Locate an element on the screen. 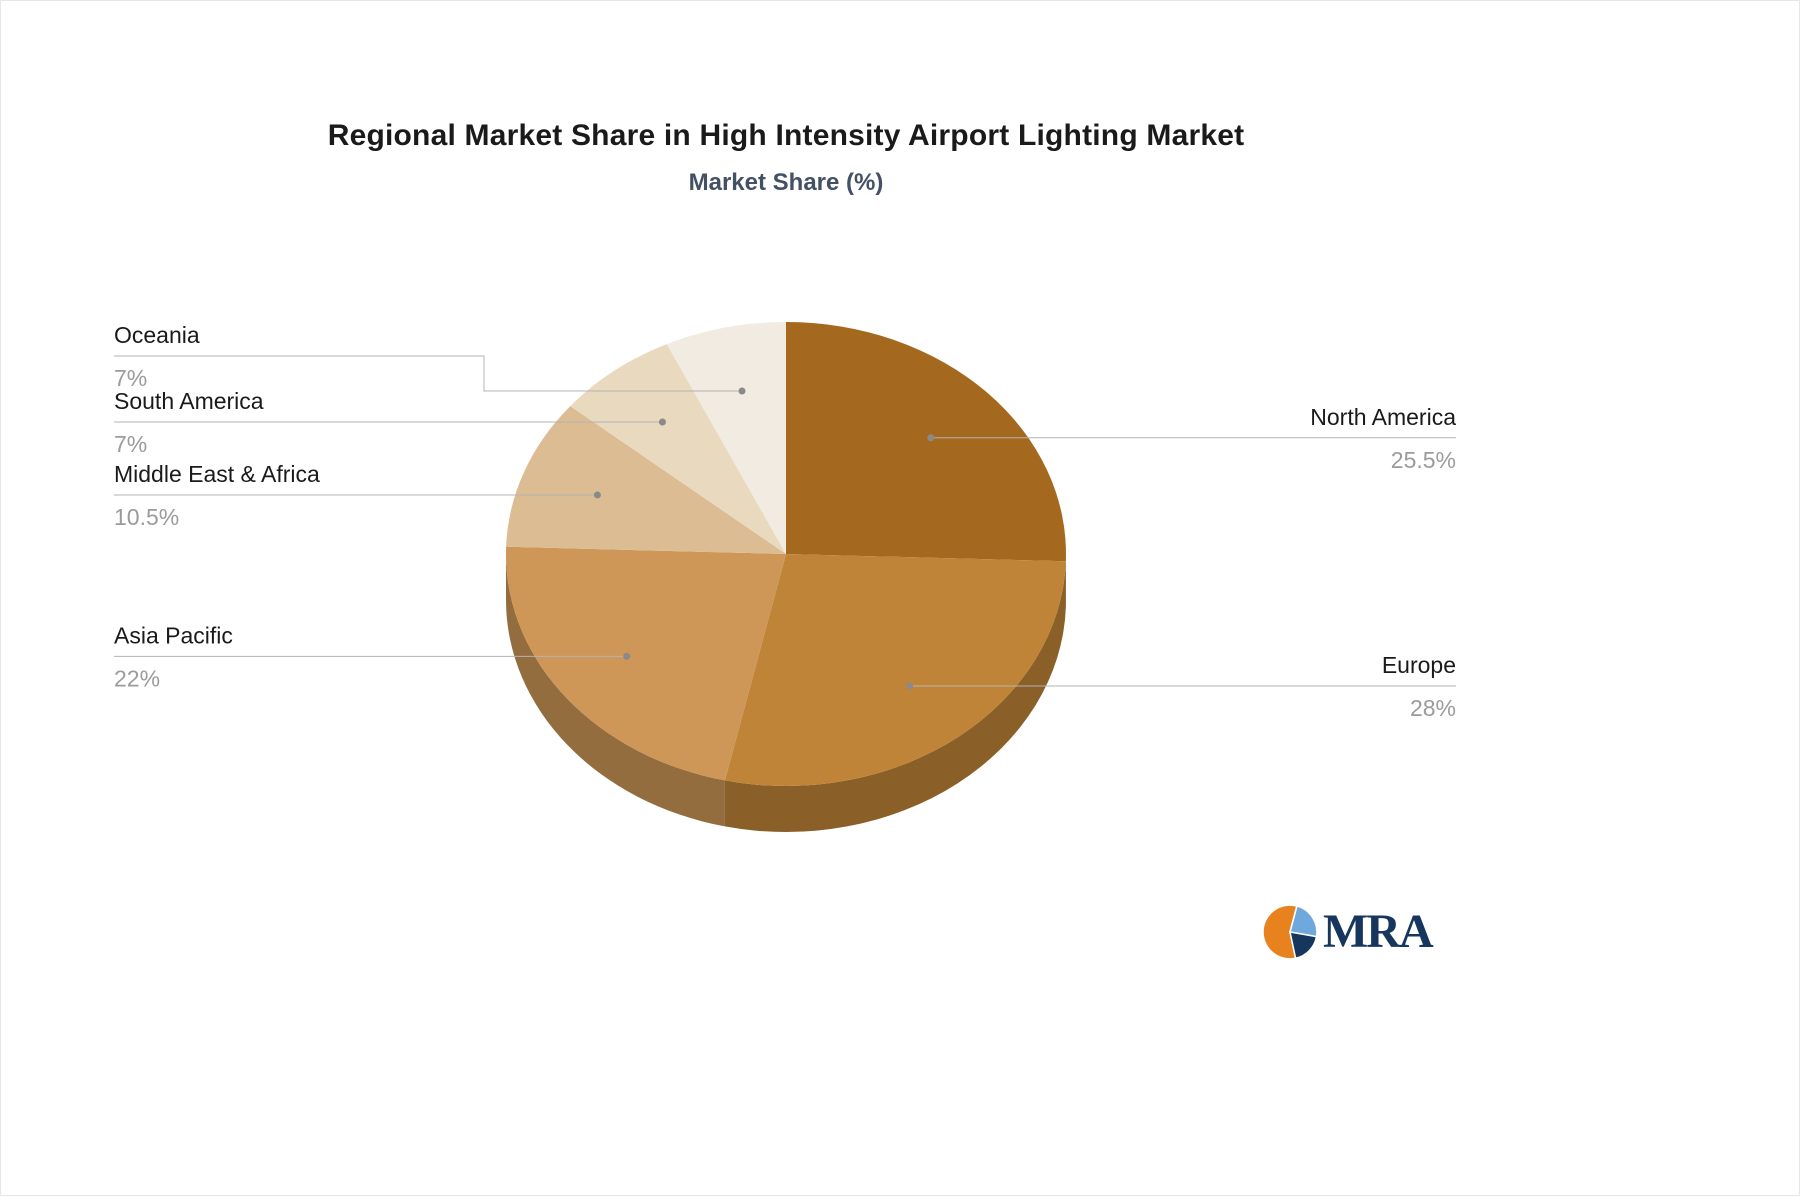 The image size is (1800, 1197). slice-label-north-america: North America is located at coordinates (1383, 417).